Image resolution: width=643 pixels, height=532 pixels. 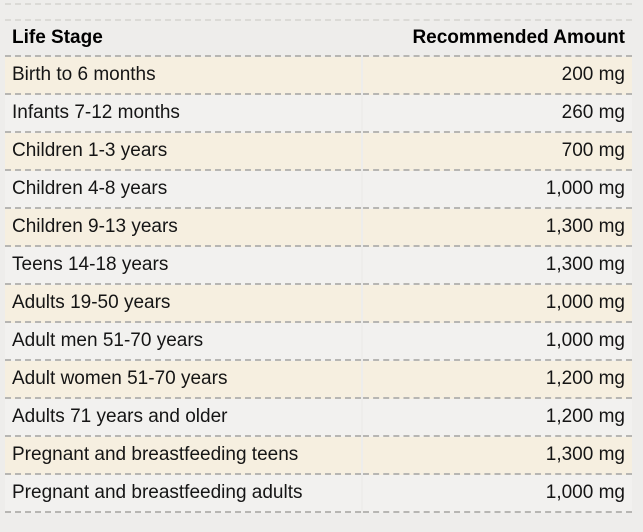 What do you see at coordinates (497, 152) in the screenshot?
I see `amount-cell: 700 mg` at bounding box center [497, 152].